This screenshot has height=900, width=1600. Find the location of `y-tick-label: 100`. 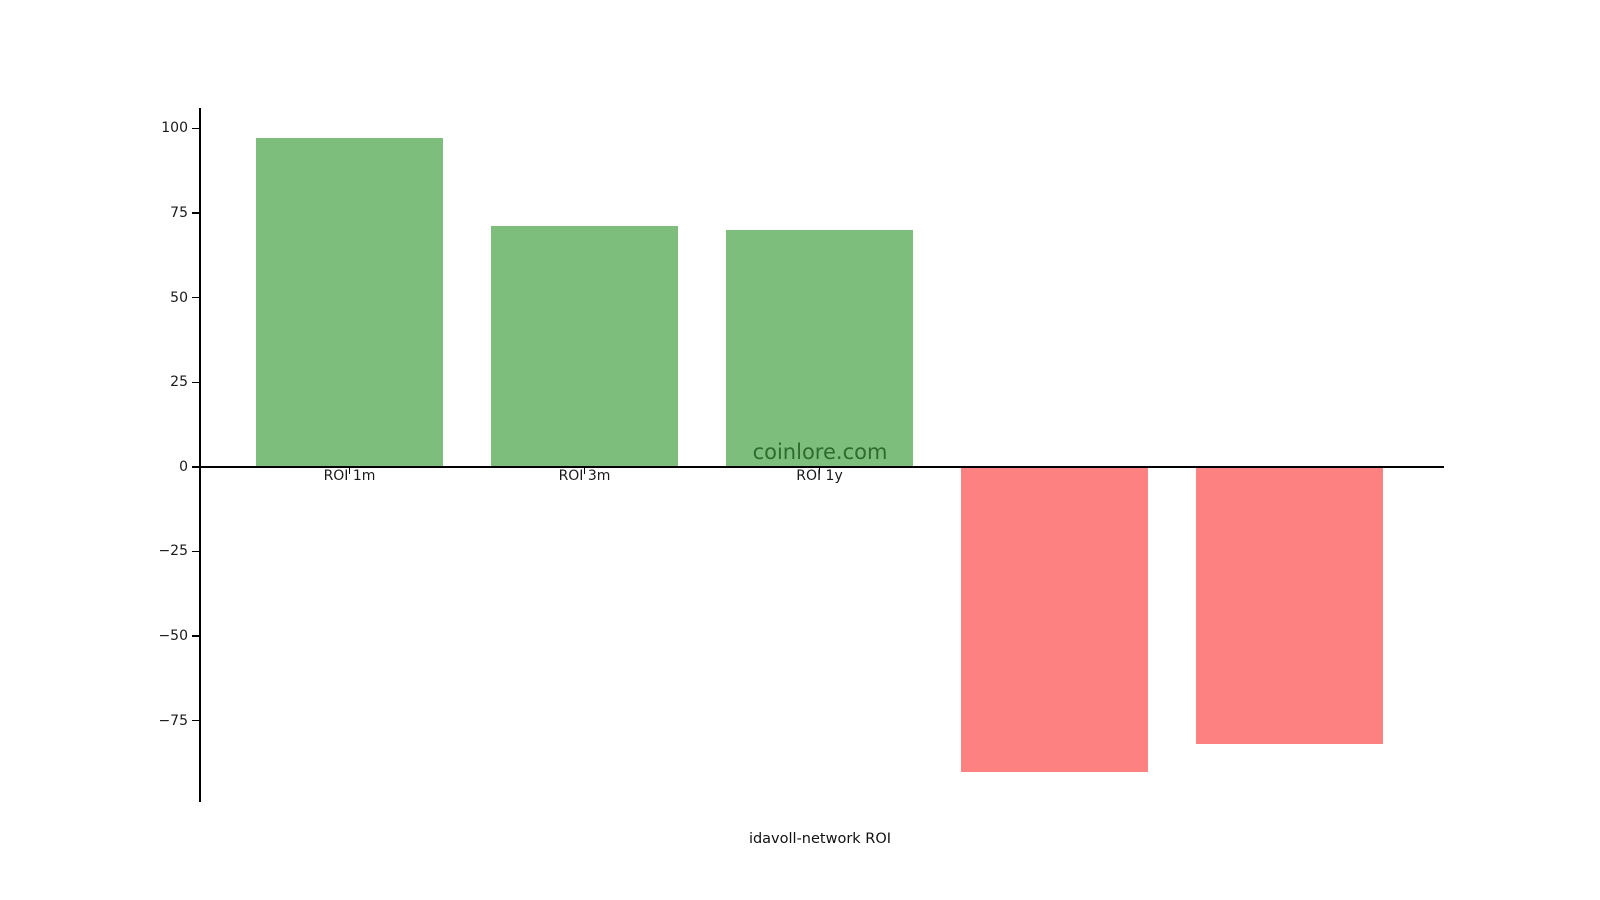

y-tick-label: 100 is located at coordinates (174, 128).